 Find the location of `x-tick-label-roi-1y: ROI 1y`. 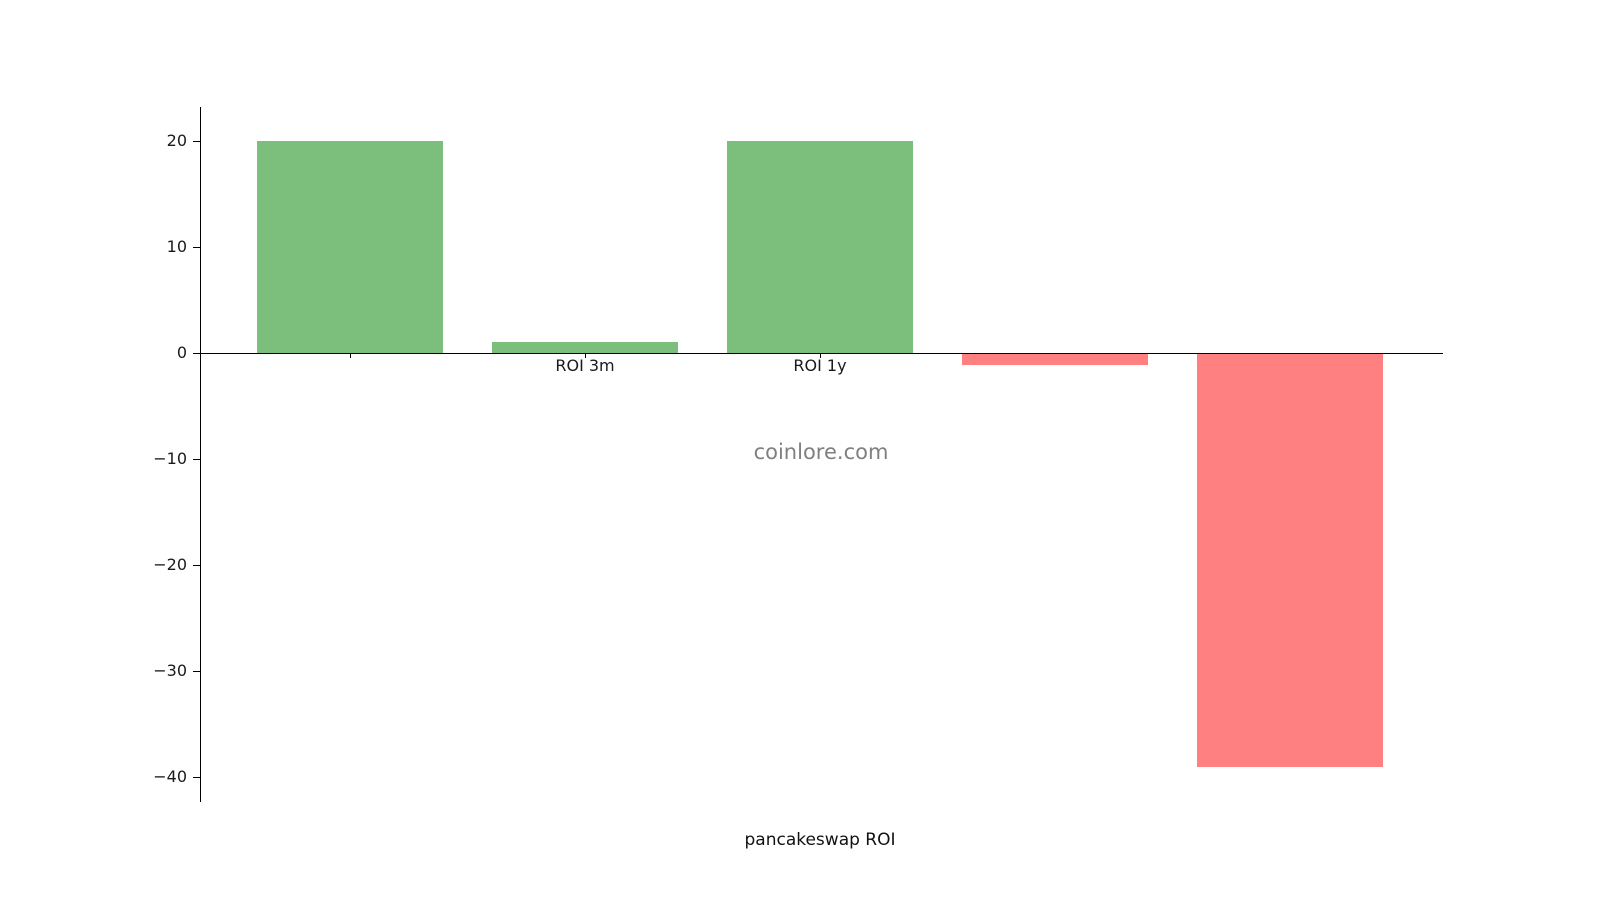

x-tick-label-roi-1y: ROI 1y is located at coordinates (820, 365).